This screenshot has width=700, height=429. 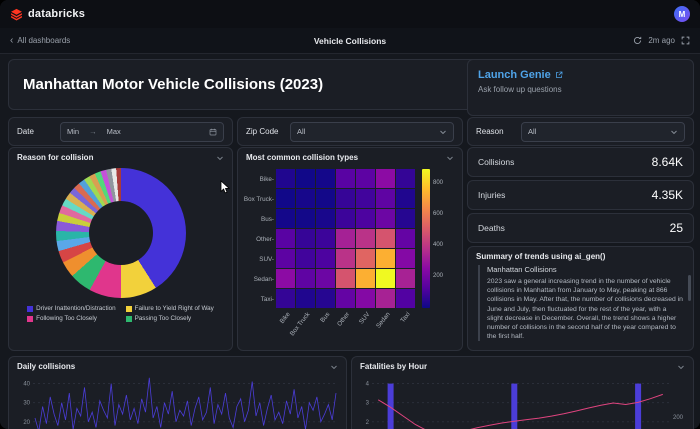 I want to click on refresh-icon, so click(x=637, y=40).